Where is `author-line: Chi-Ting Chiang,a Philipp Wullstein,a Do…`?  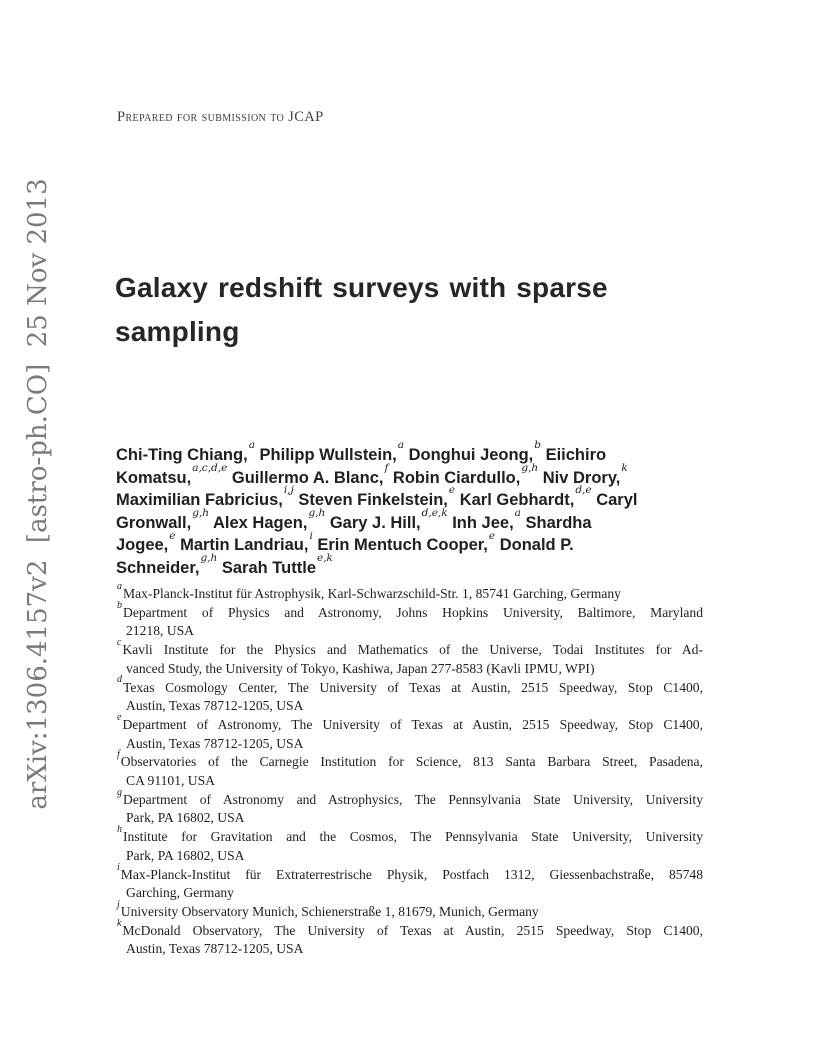
author-line: Chi-Ting Chiang,a Philipp Wullstein,a Do… is located at coordinates (361, 451).